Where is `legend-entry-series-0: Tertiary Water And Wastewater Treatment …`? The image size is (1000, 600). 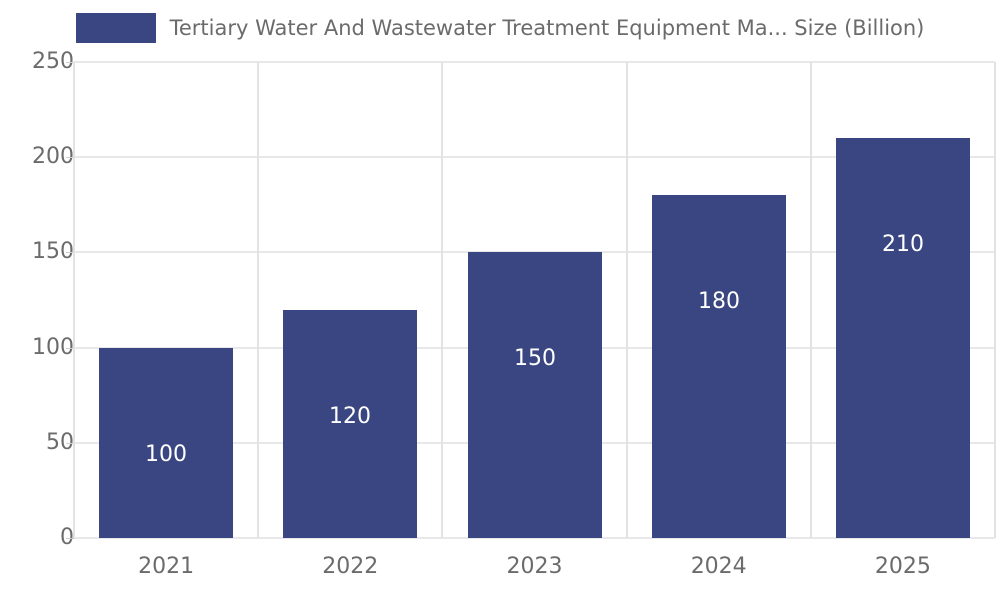 legend-entry-series-0: Tertiary Water And Wastewater Treatment … is located at coordinates (500, 28).